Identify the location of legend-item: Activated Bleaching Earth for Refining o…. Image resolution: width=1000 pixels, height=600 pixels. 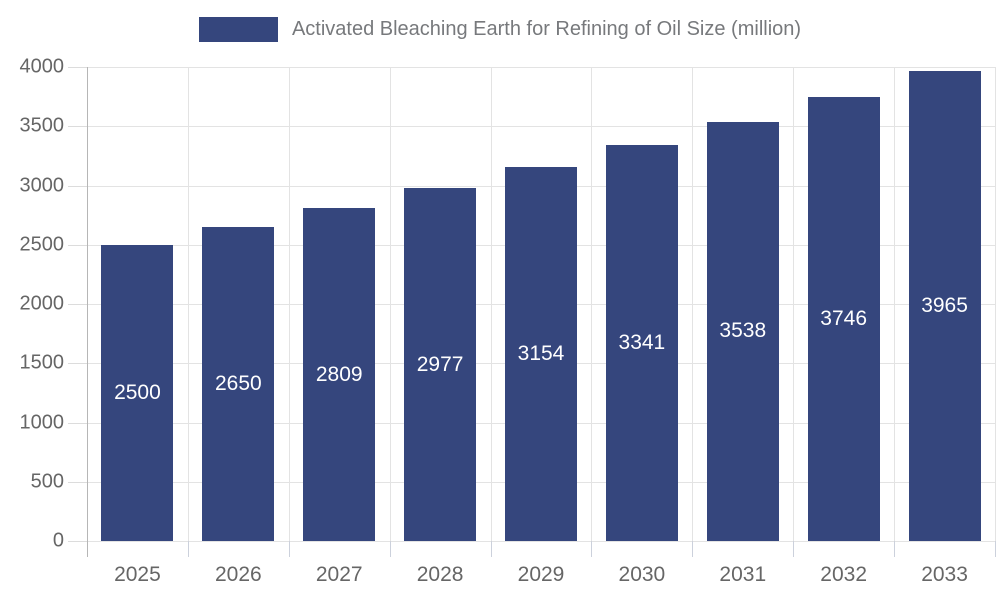
(500, 29).